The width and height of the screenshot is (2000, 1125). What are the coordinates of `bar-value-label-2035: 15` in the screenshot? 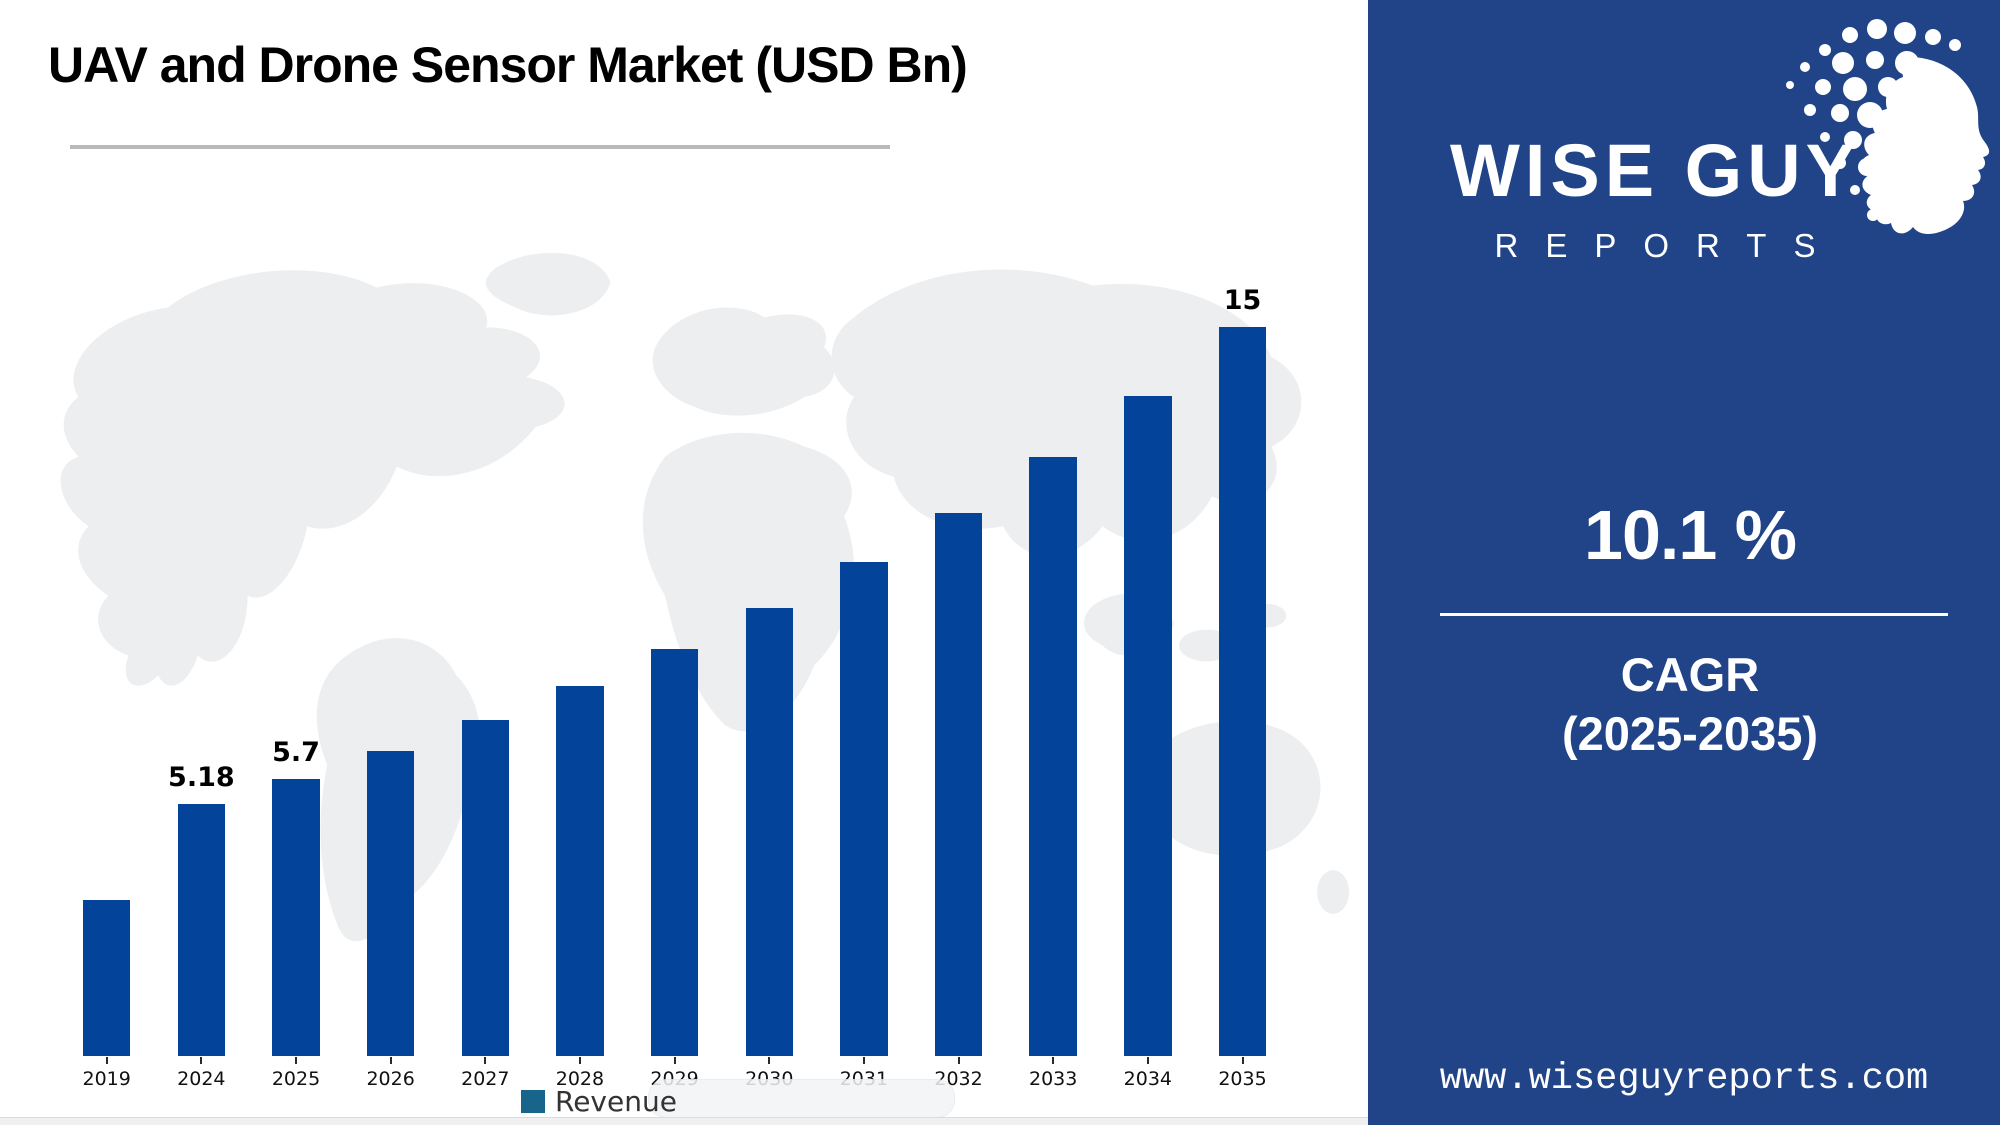 It's located at (1242, 300).